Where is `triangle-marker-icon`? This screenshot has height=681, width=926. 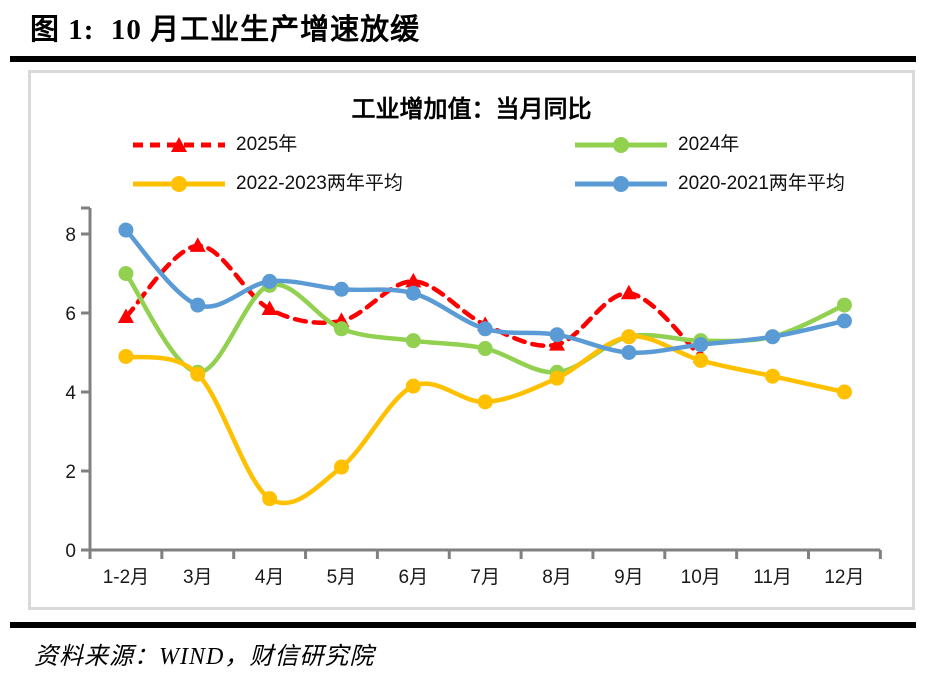
triangle-marker-icon is located at coordinates (179, 144).